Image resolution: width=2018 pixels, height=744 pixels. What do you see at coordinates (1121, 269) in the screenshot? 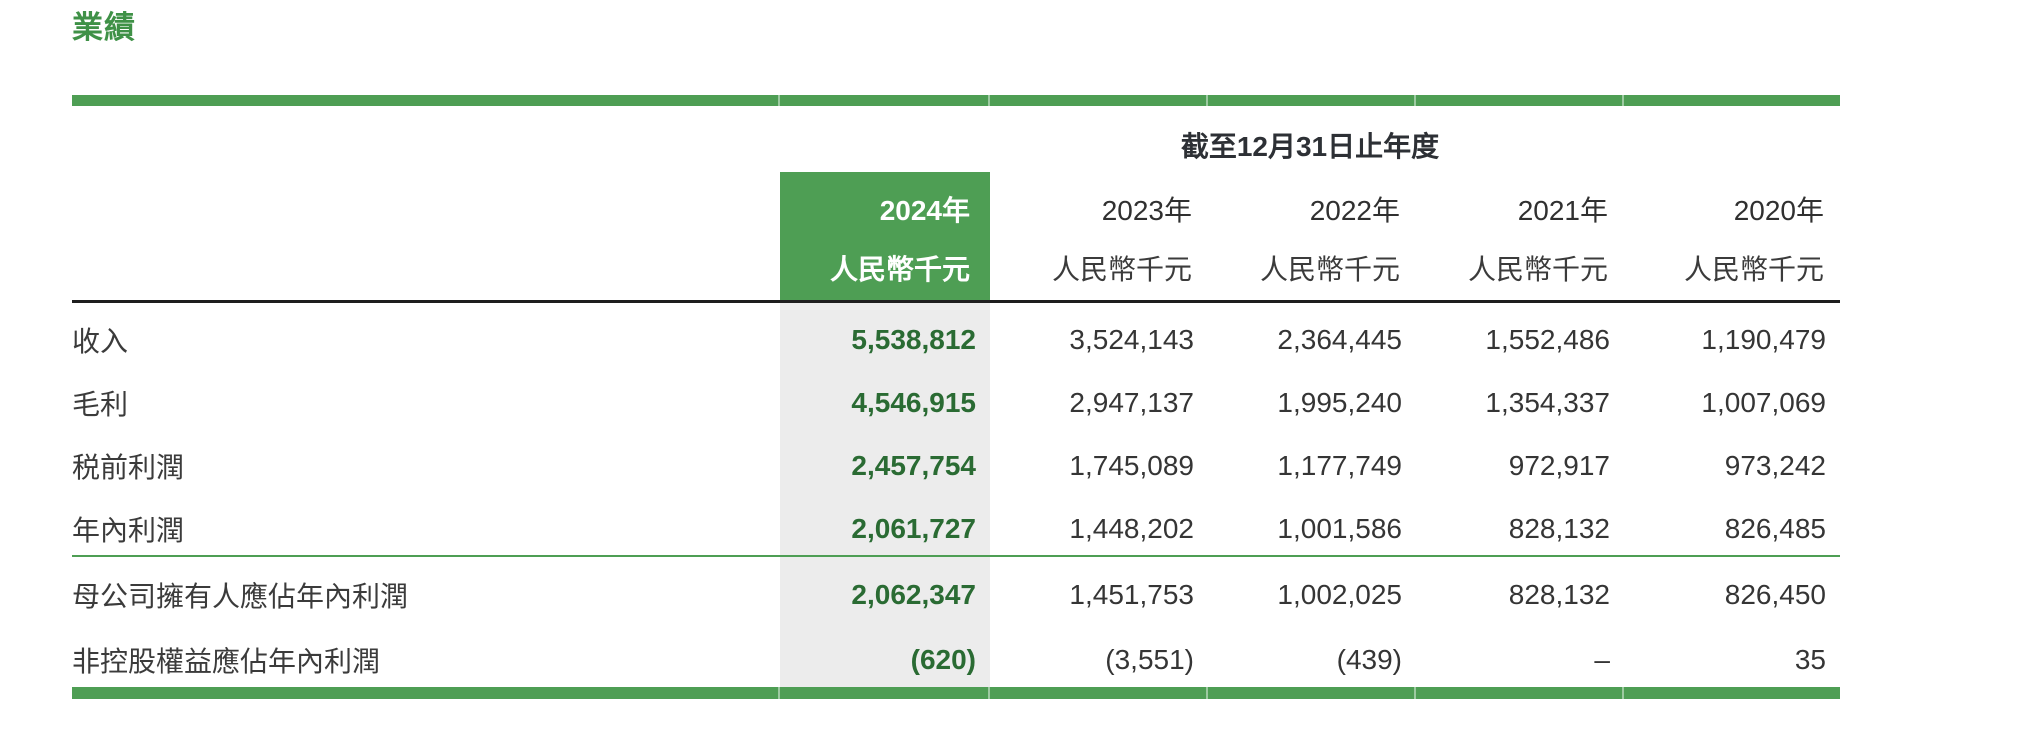
I see `column-unit-2023: 人民幣千元` at bounding box center [1121, 269].